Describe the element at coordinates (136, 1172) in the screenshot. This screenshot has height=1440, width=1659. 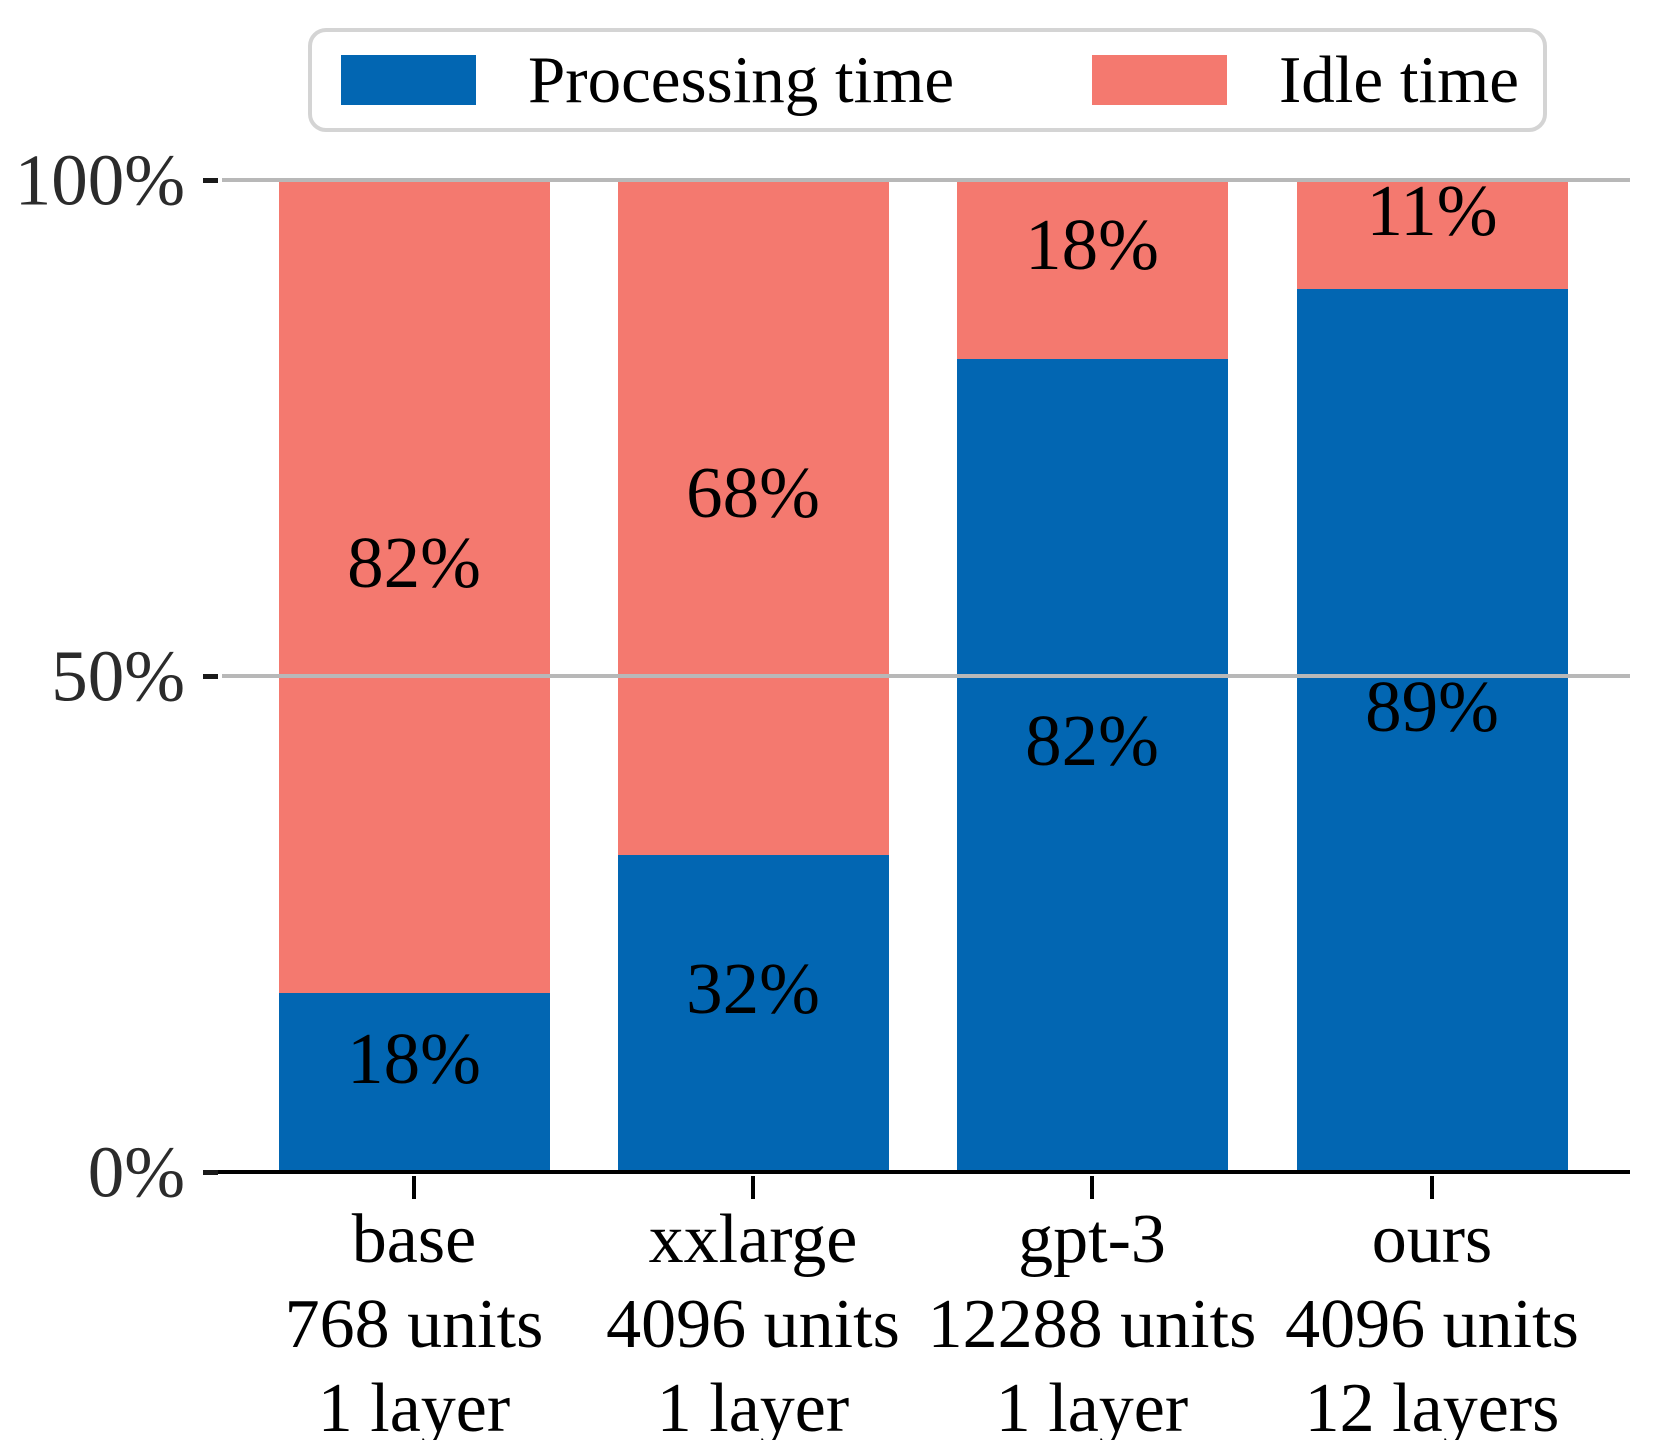
I see `y-tick-label-0pct: 0%` at that location.